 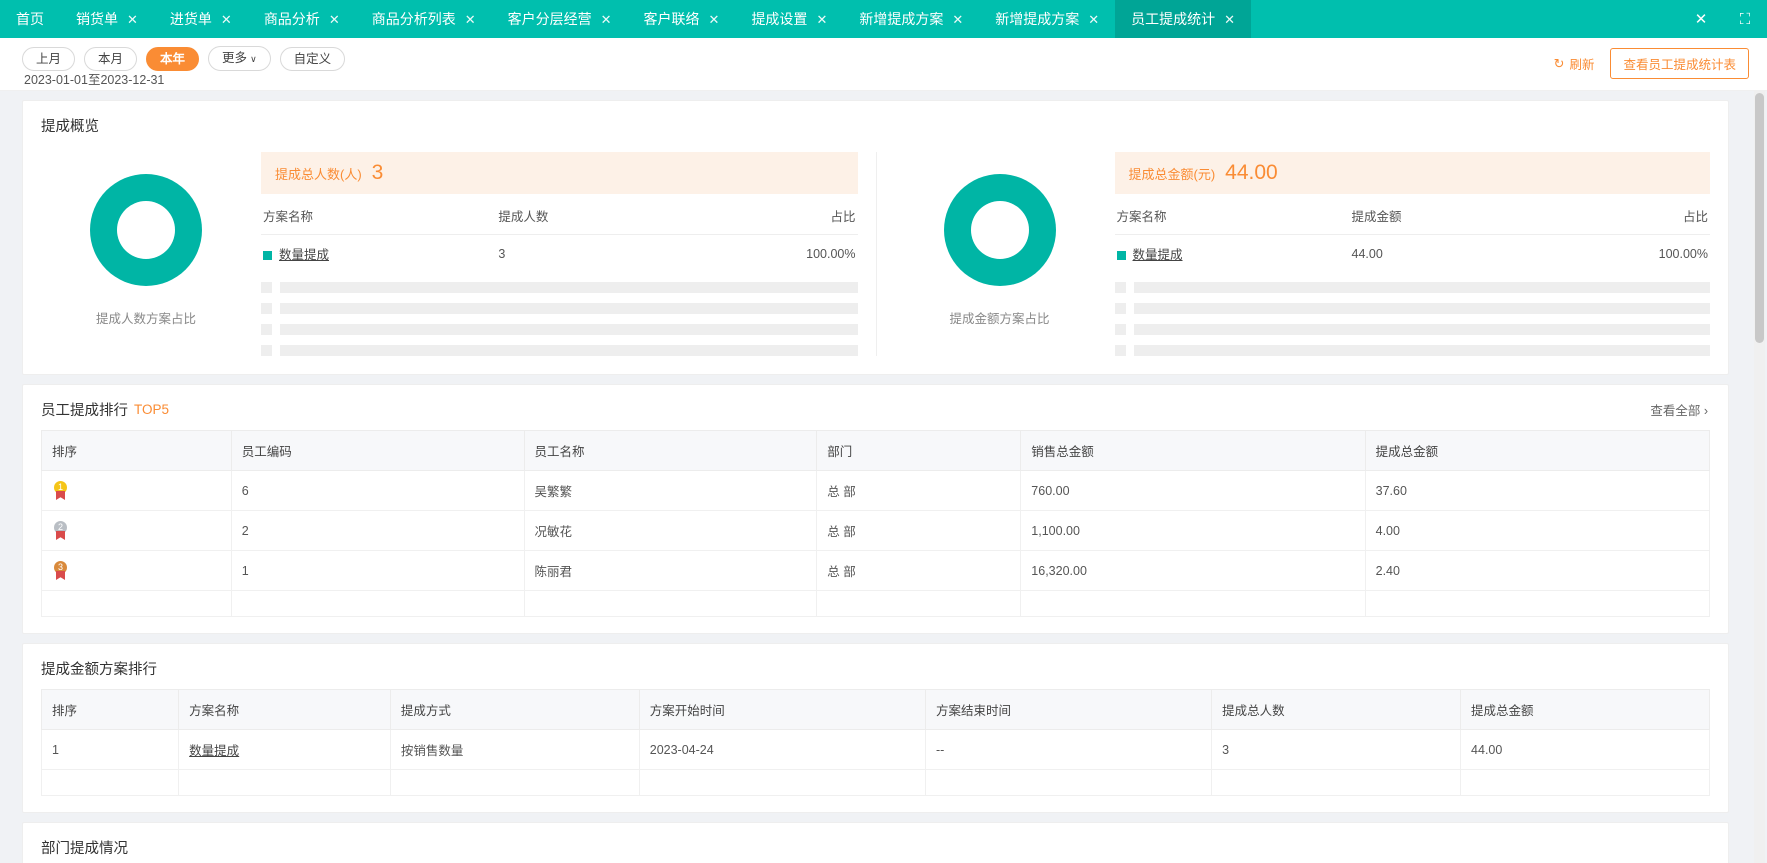 I want to click on cell-amount: 44.00, so click(x=1585, y=749).